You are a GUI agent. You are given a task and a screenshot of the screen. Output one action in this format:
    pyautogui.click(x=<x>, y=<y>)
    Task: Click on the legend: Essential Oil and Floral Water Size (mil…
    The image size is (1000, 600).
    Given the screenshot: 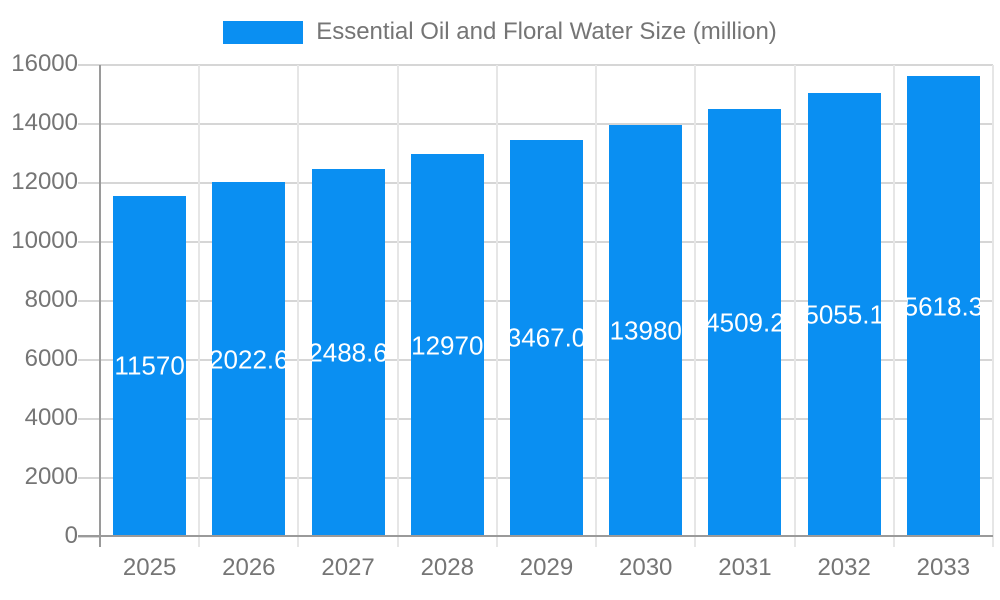 What is the action you would take?
    pyautogui.click(x=500, y=32)
    